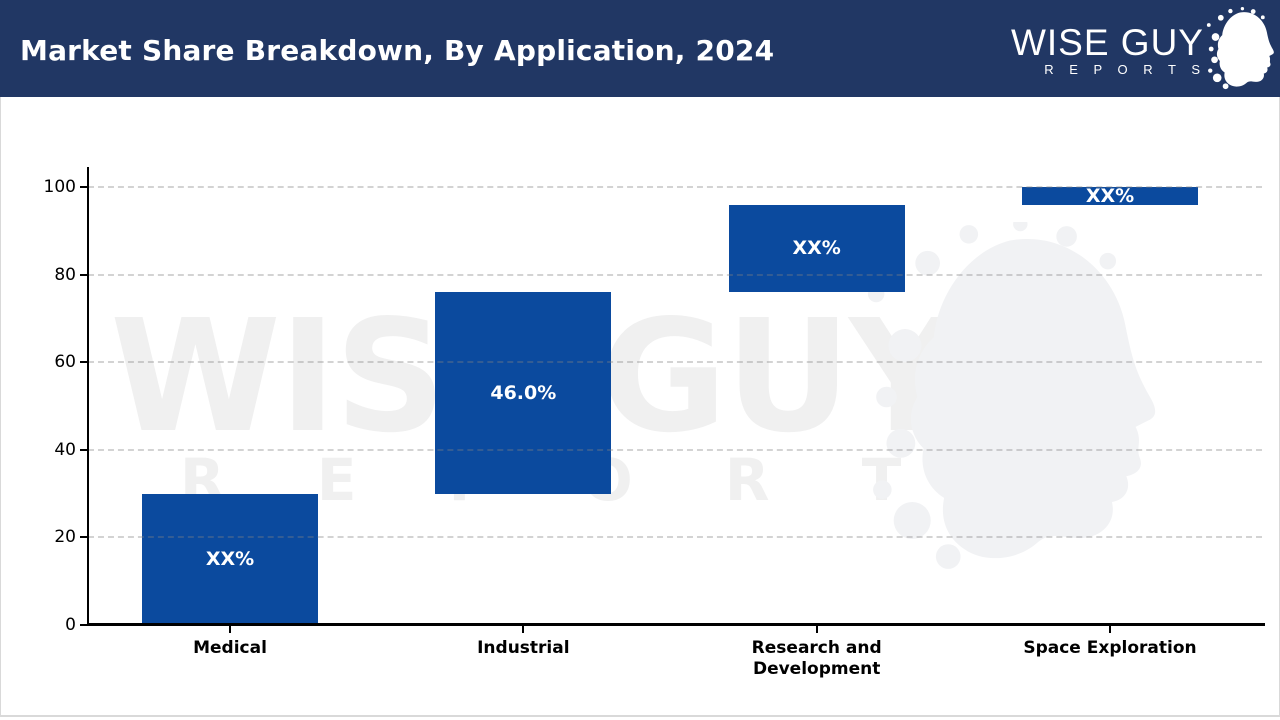 Image resolution: width=1280 pixels, height=720 pixels. I want to click on canvas-border-bottom, so click(640, 716).